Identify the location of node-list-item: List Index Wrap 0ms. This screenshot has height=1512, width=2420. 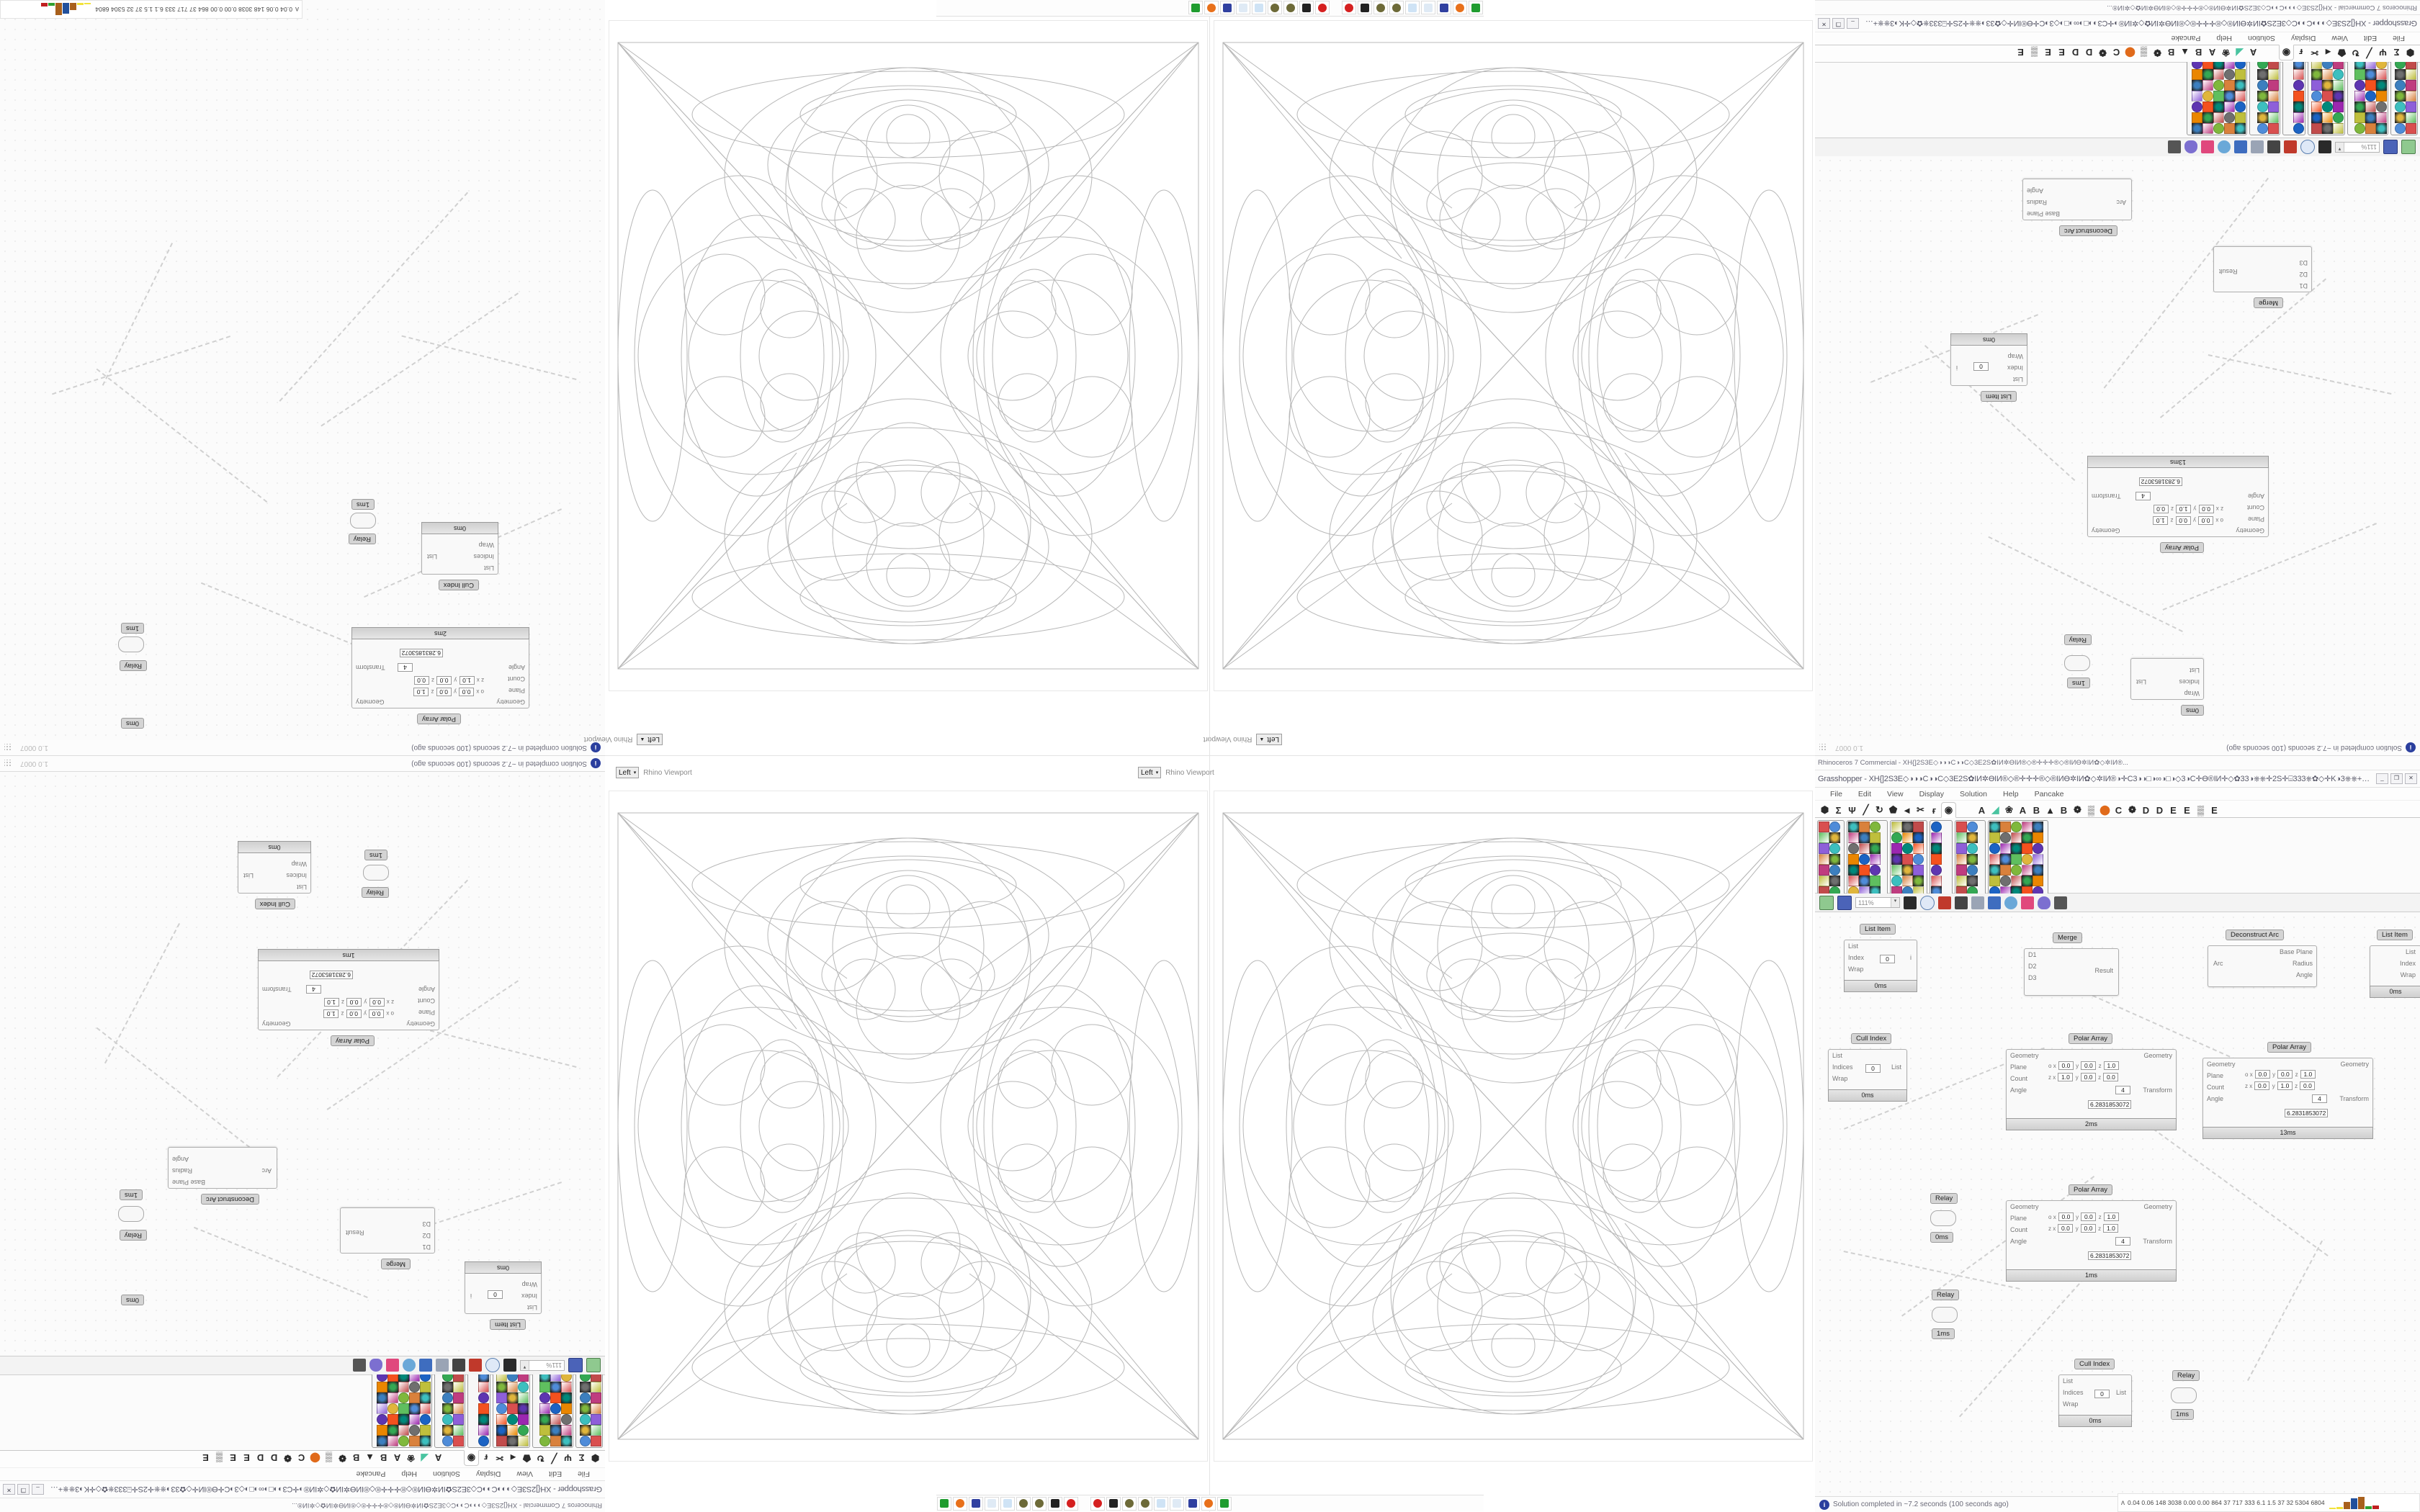
(2395, 971).